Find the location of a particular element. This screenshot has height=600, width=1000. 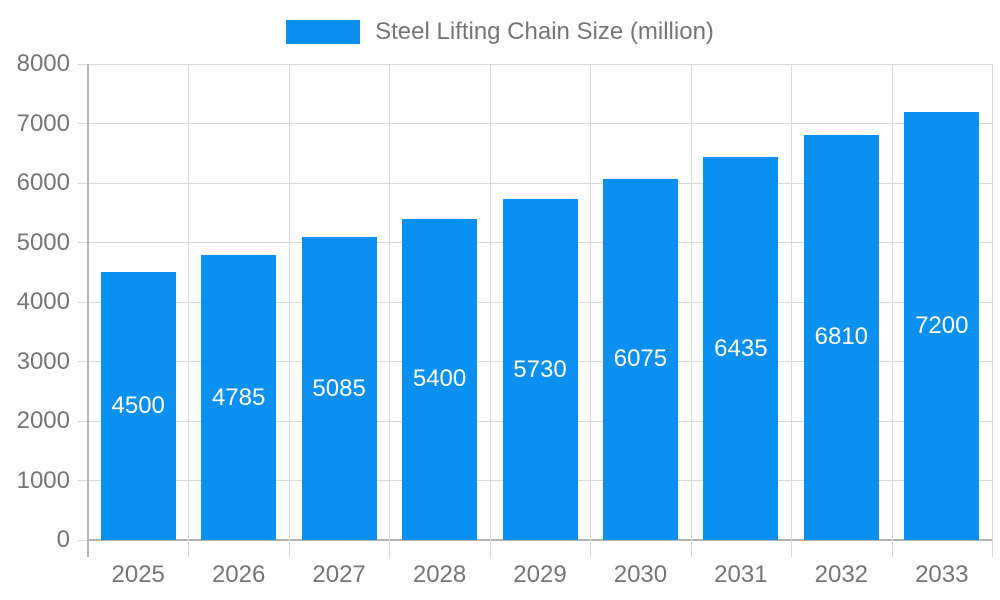

y-axis-label: 8000 is located at coordinates (43, 63).